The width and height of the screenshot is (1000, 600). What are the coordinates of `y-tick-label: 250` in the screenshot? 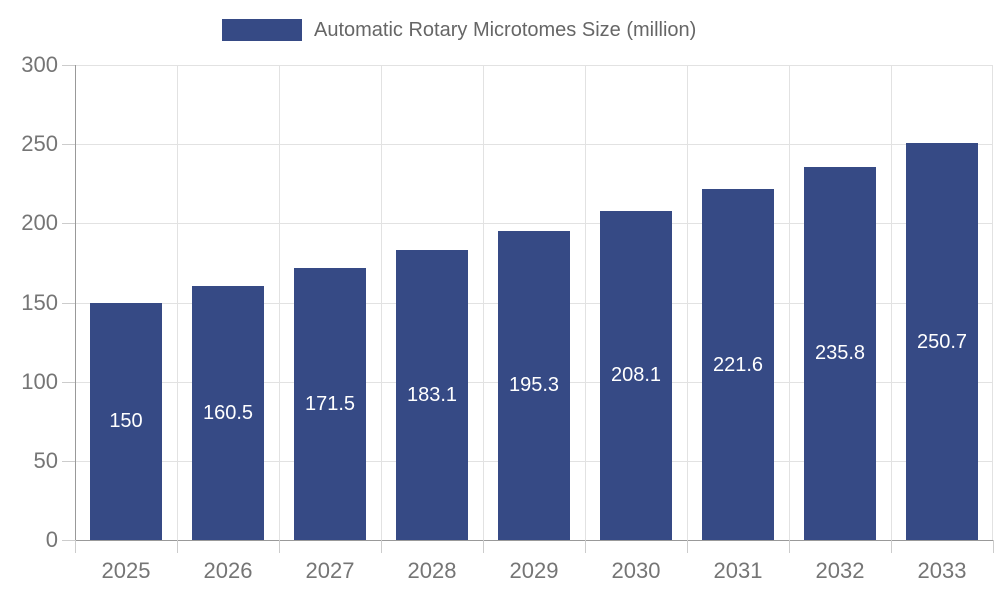 It's located at (39, 144).